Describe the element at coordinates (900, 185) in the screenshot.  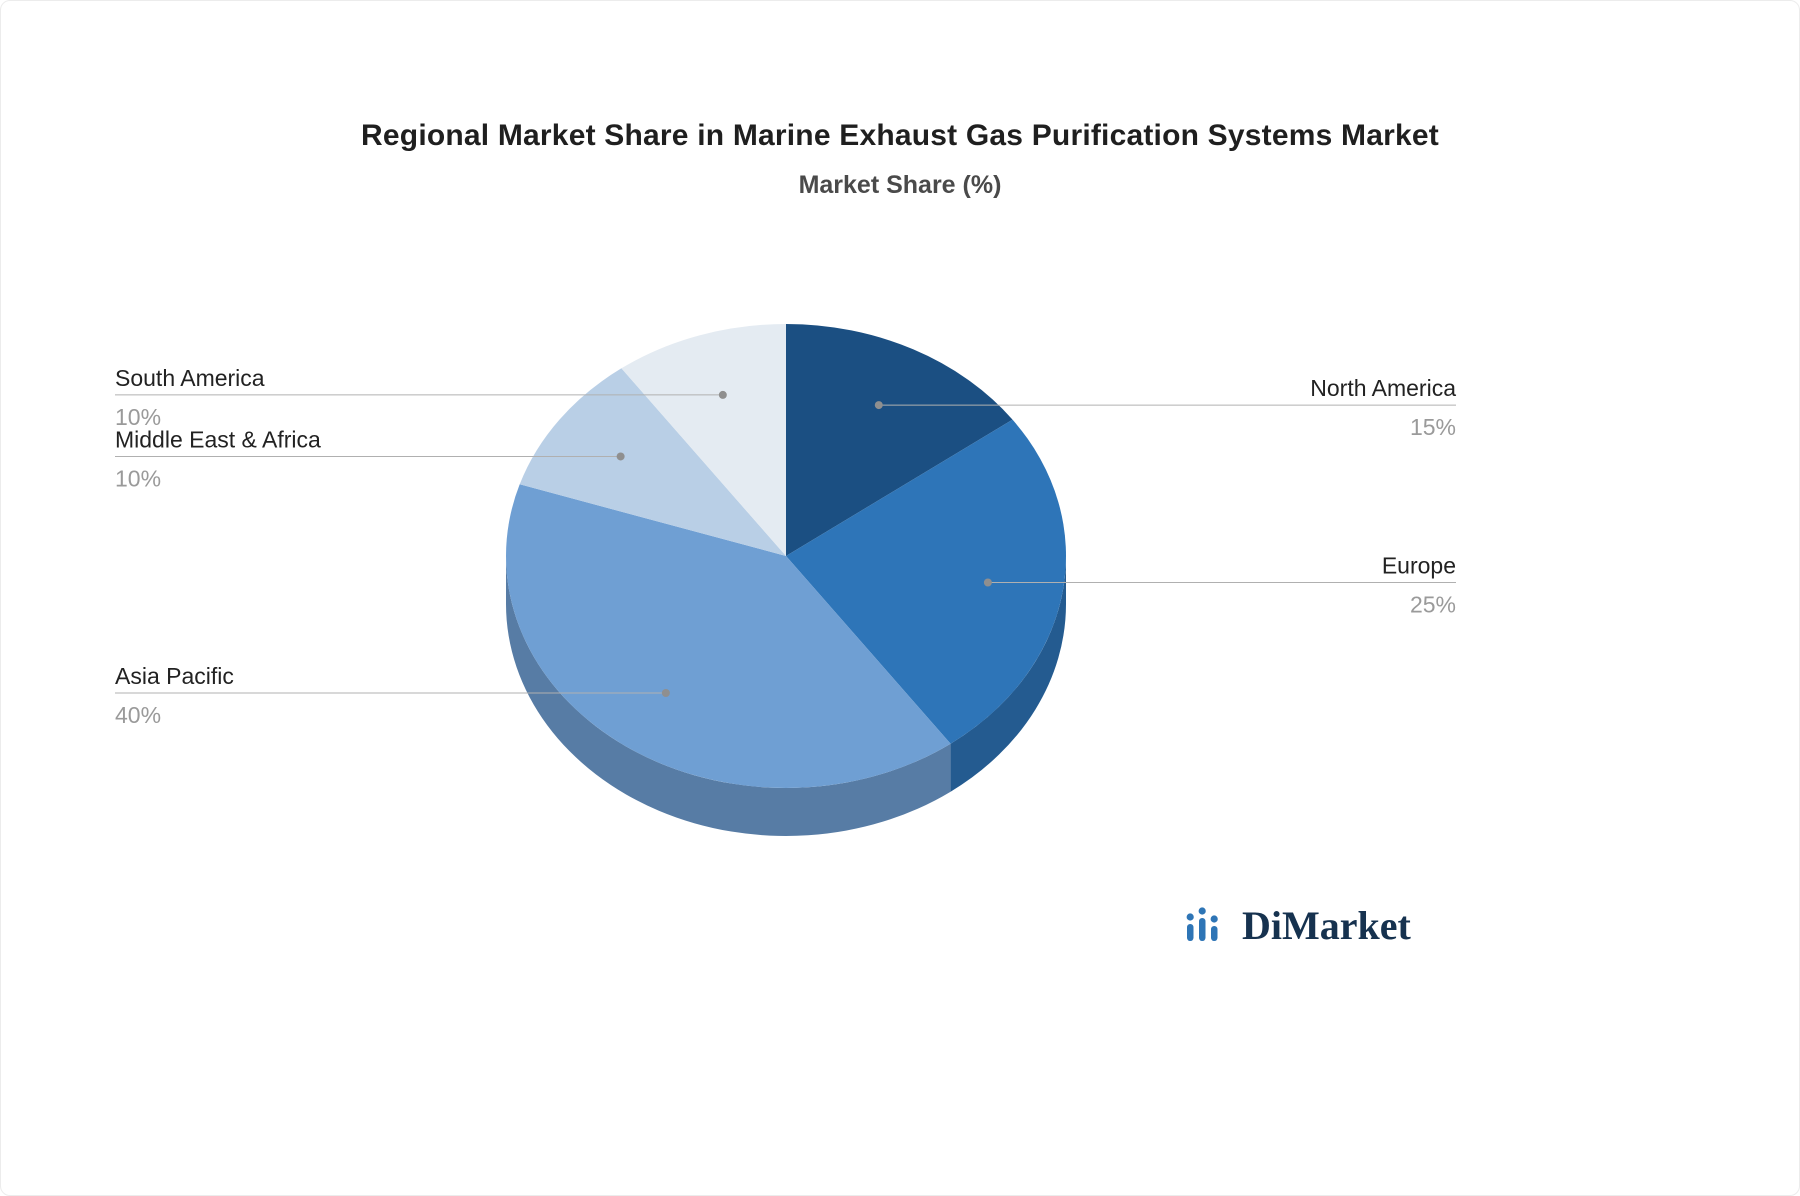
I see `chart-subtitle: Market Share (%)` at that location.